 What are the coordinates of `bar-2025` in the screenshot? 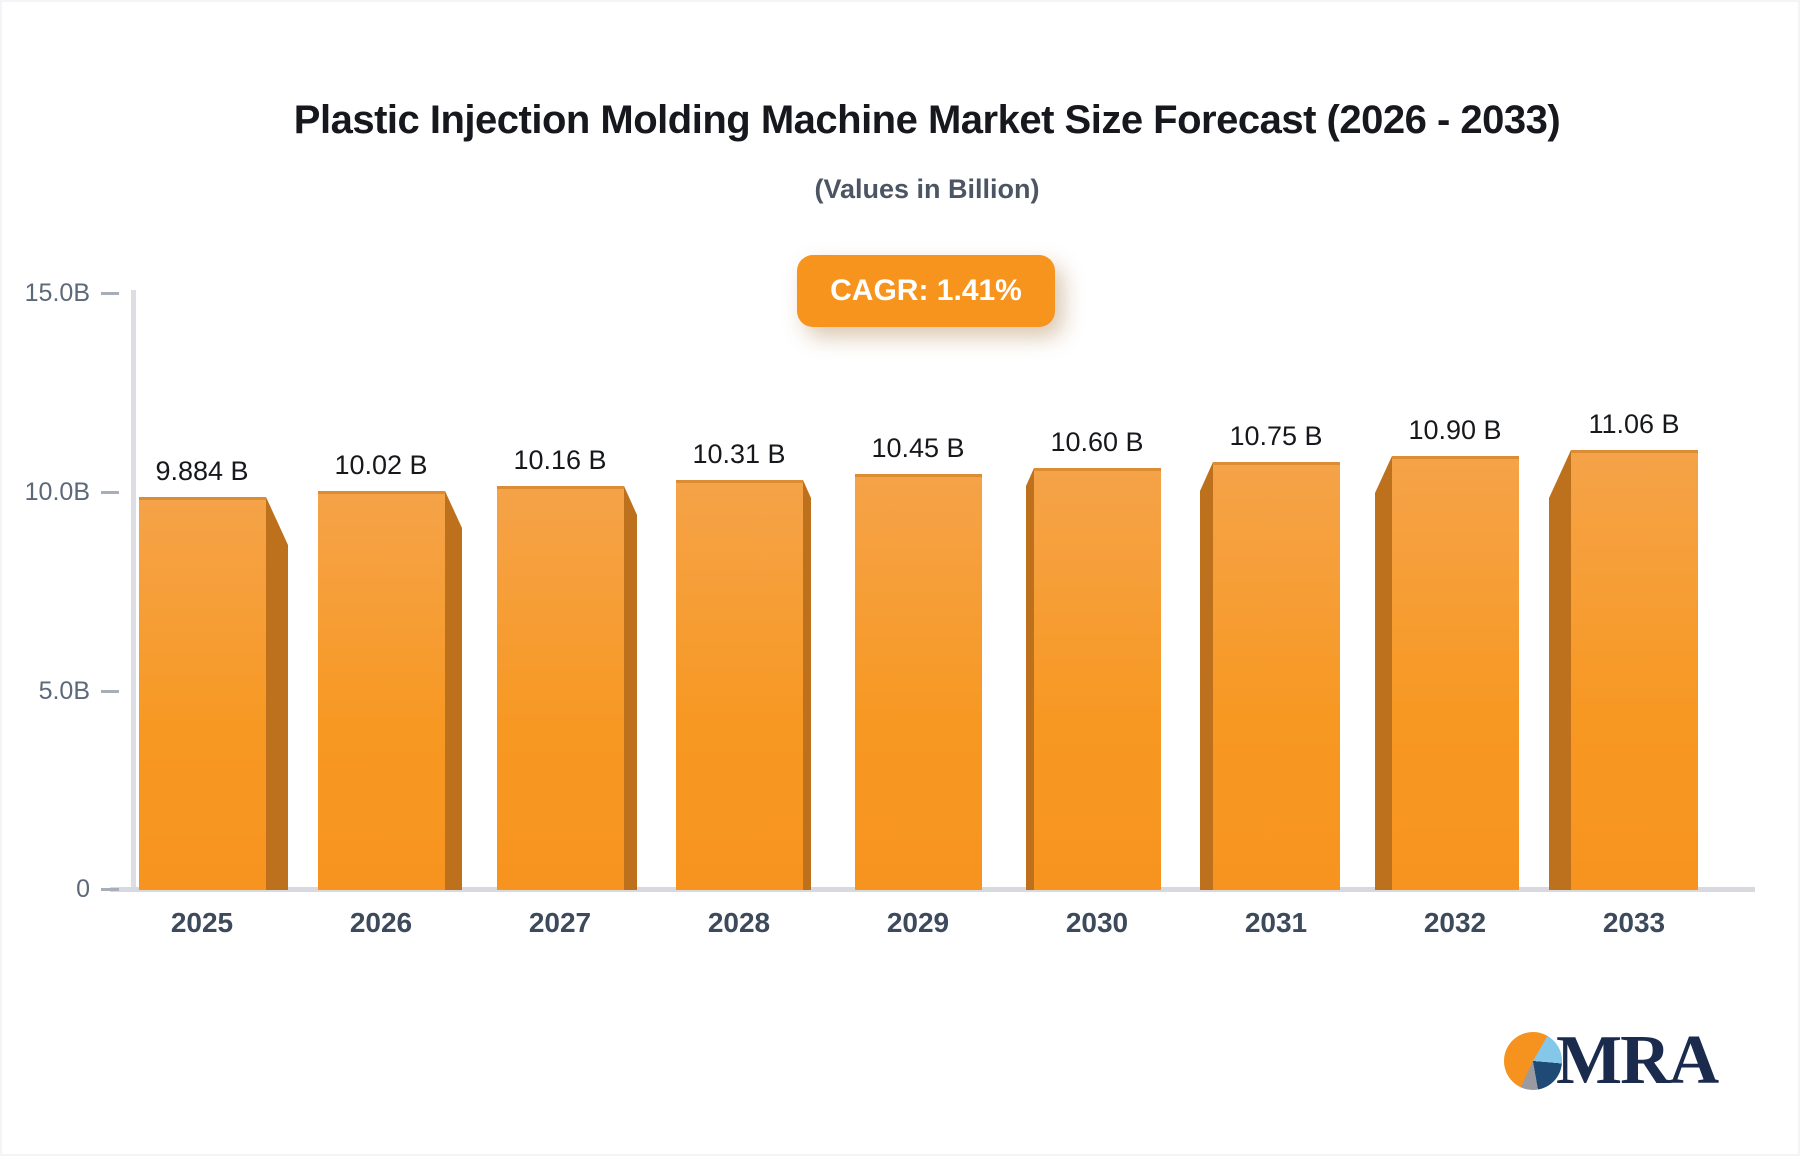 It's located at (213, 693).